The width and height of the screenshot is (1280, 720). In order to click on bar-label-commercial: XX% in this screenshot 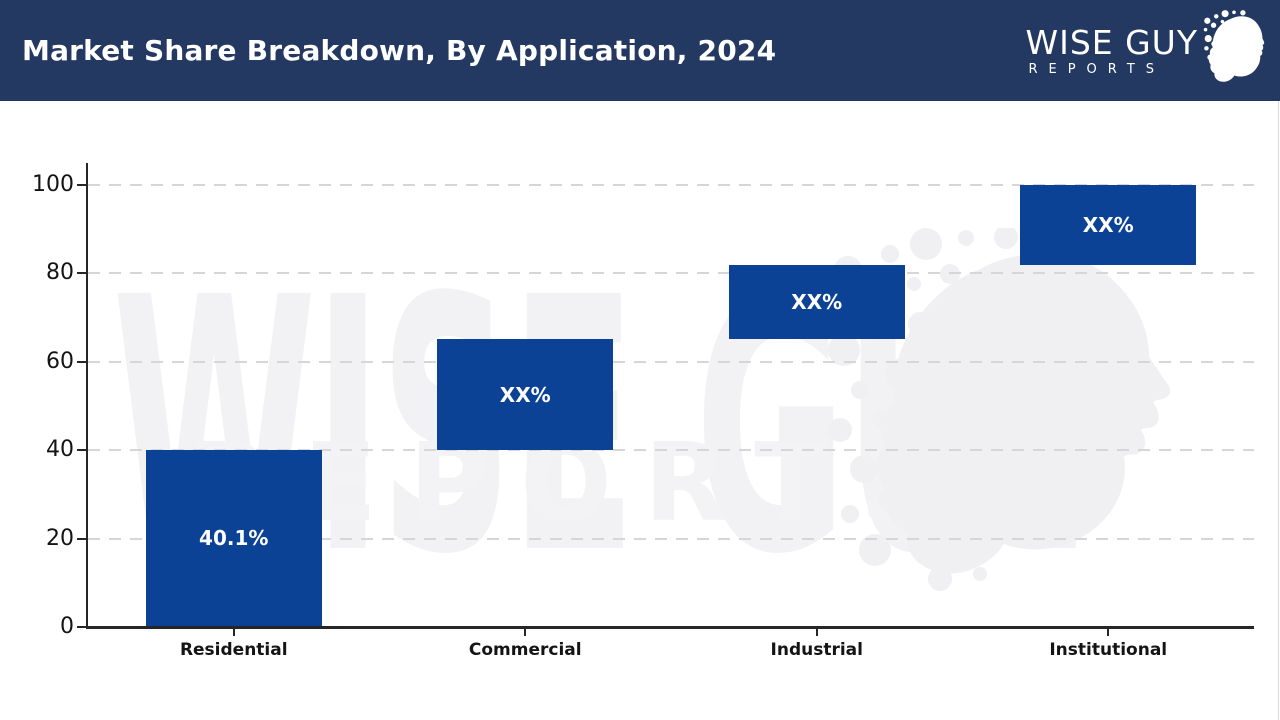, I will do `click(525, 394)`.